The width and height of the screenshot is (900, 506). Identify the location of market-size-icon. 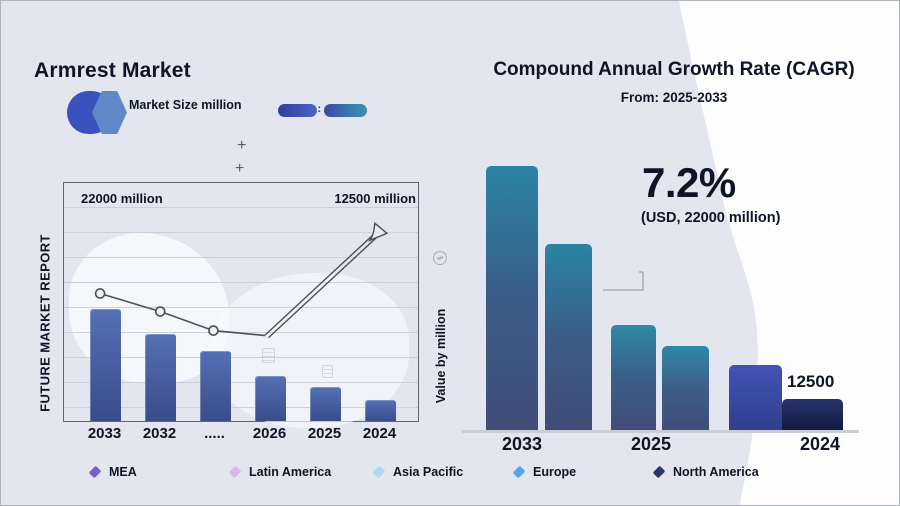
(97, 112).